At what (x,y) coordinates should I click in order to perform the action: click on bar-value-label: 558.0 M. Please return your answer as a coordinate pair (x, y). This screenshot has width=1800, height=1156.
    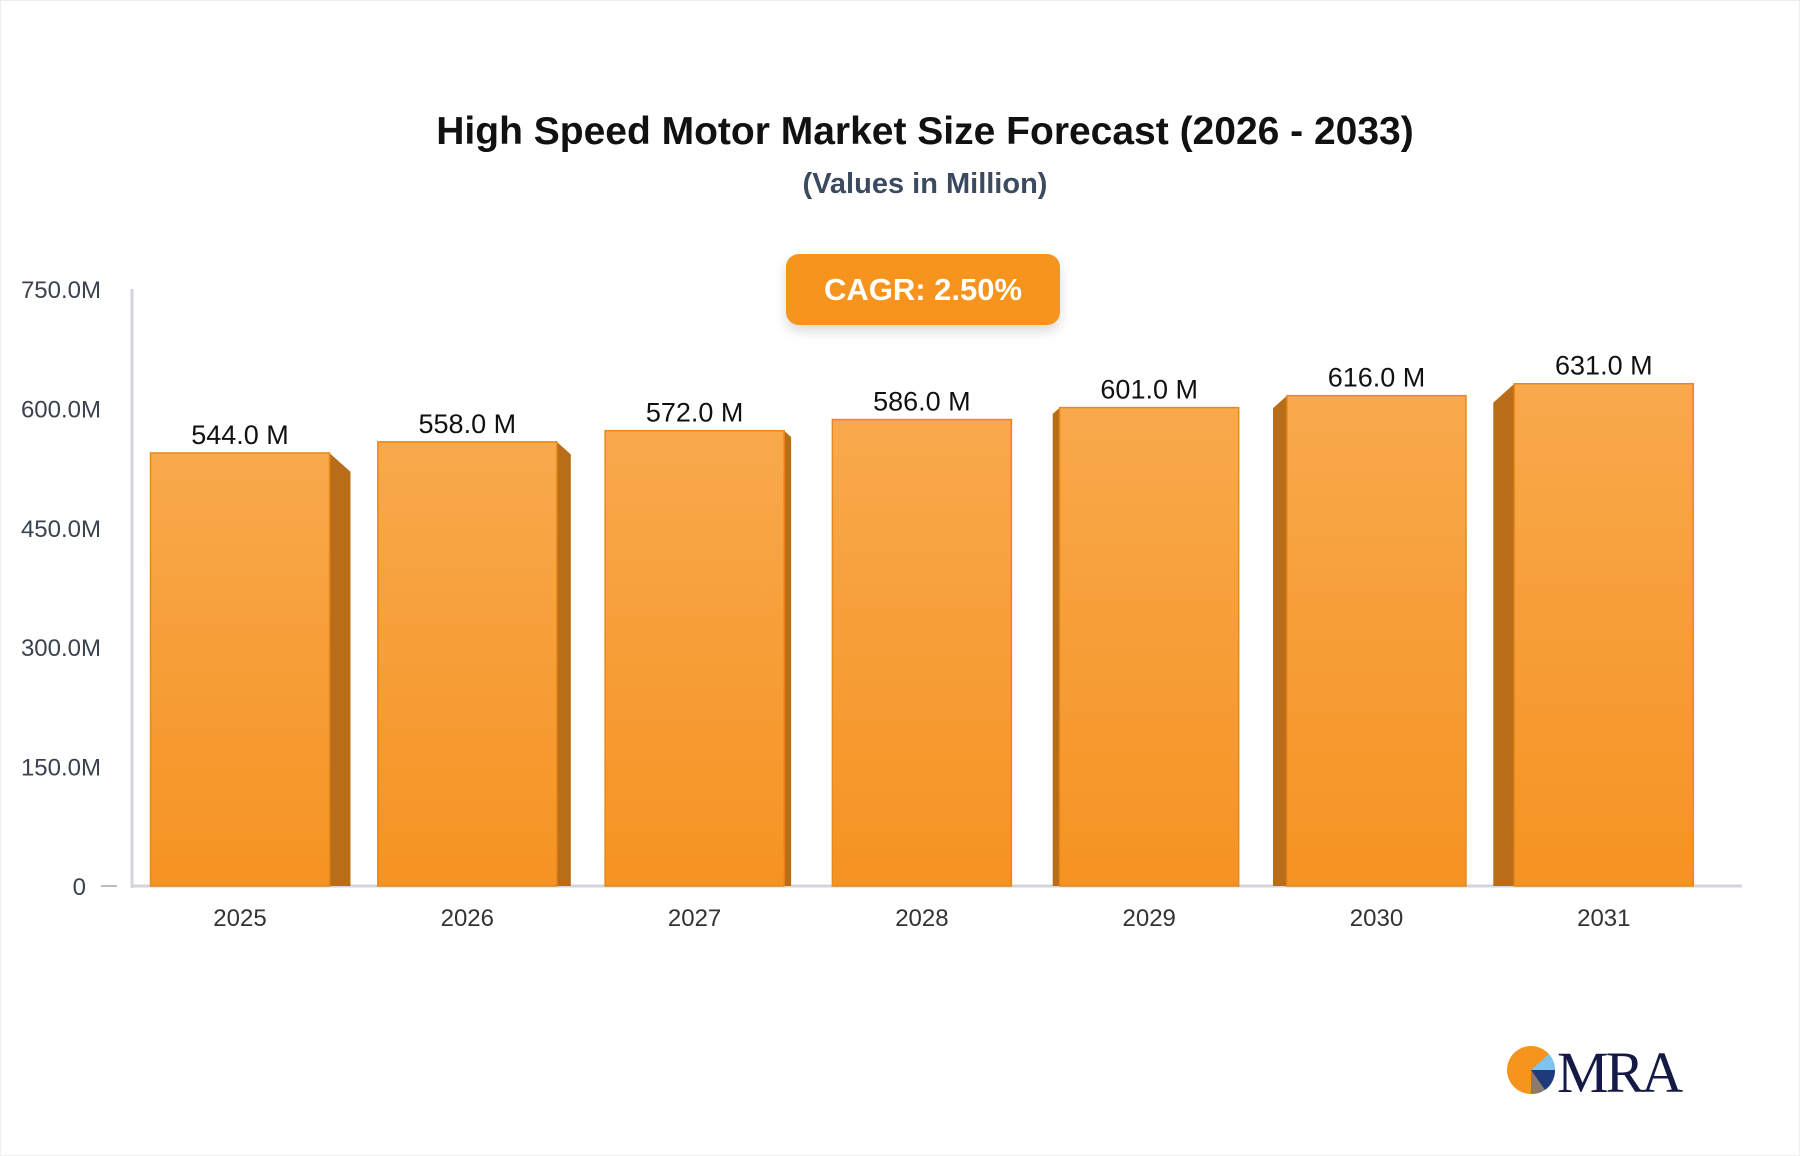
    Looking at the image, I should click on (468, 424).